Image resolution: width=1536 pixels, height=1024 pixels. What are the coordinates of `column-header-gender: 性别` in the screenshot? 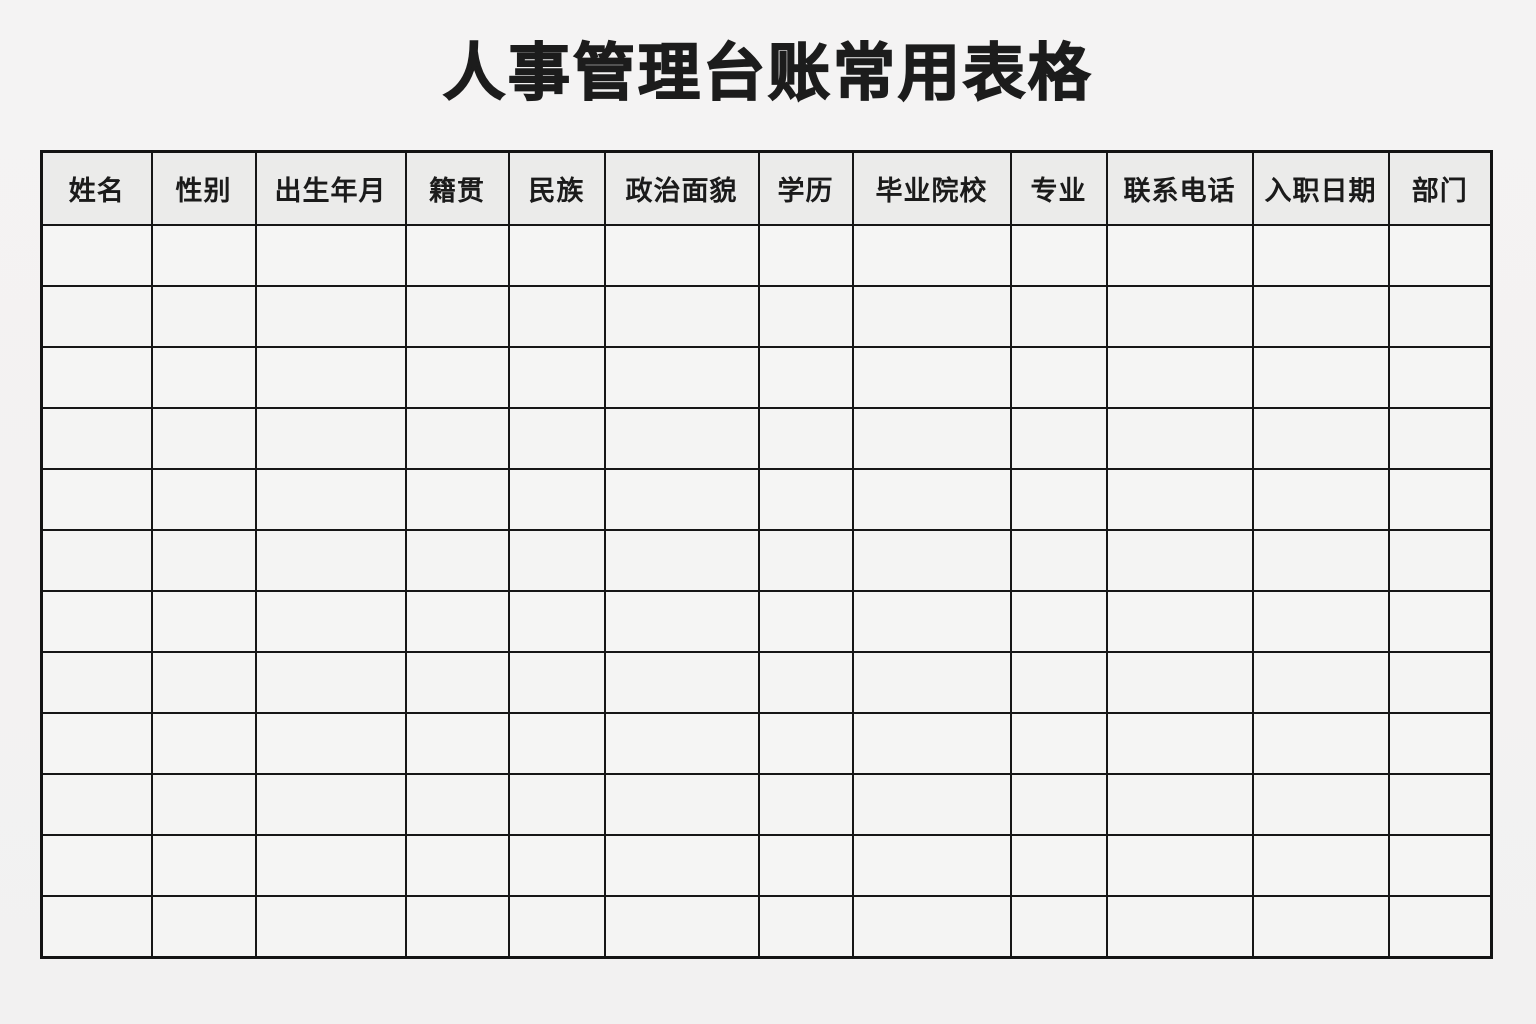 It's located at (203, 188).